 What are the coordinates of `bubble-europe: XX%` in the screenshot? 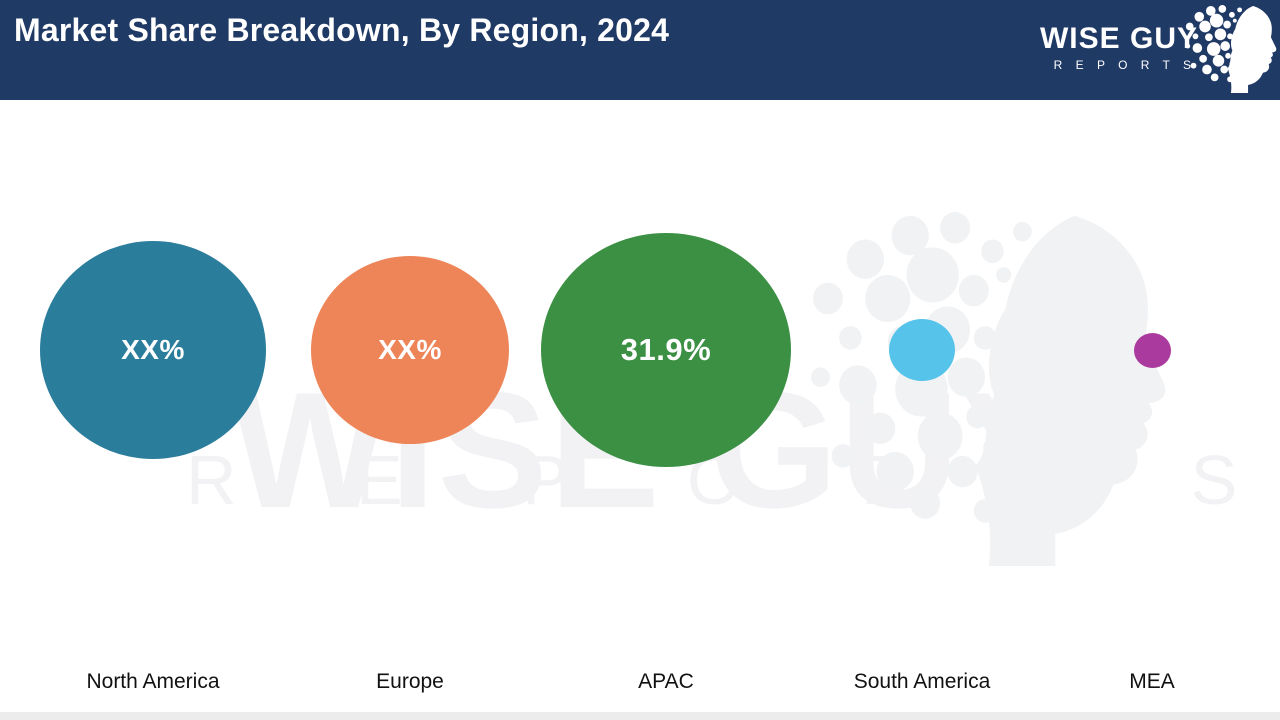 It's located at (410, 350).